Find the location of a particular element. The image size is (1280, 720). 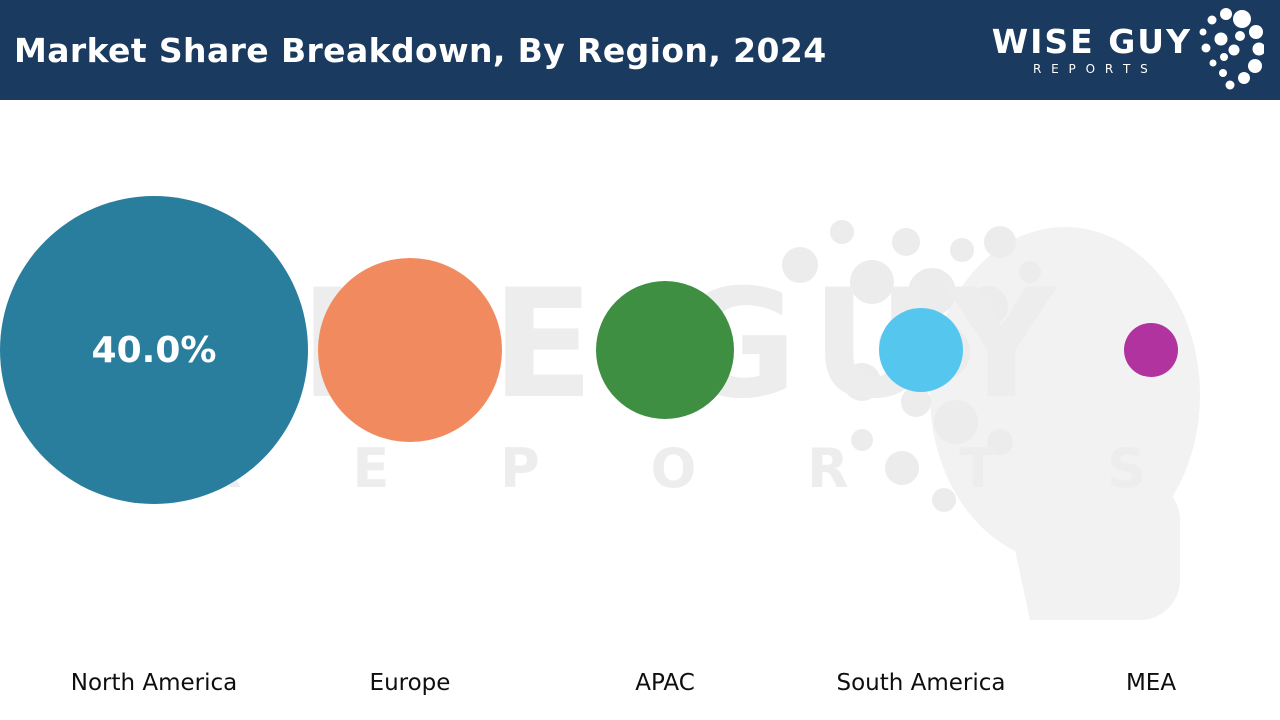

bubble-value-label-north-america: 40.0% is located at coordinates (154, 350).